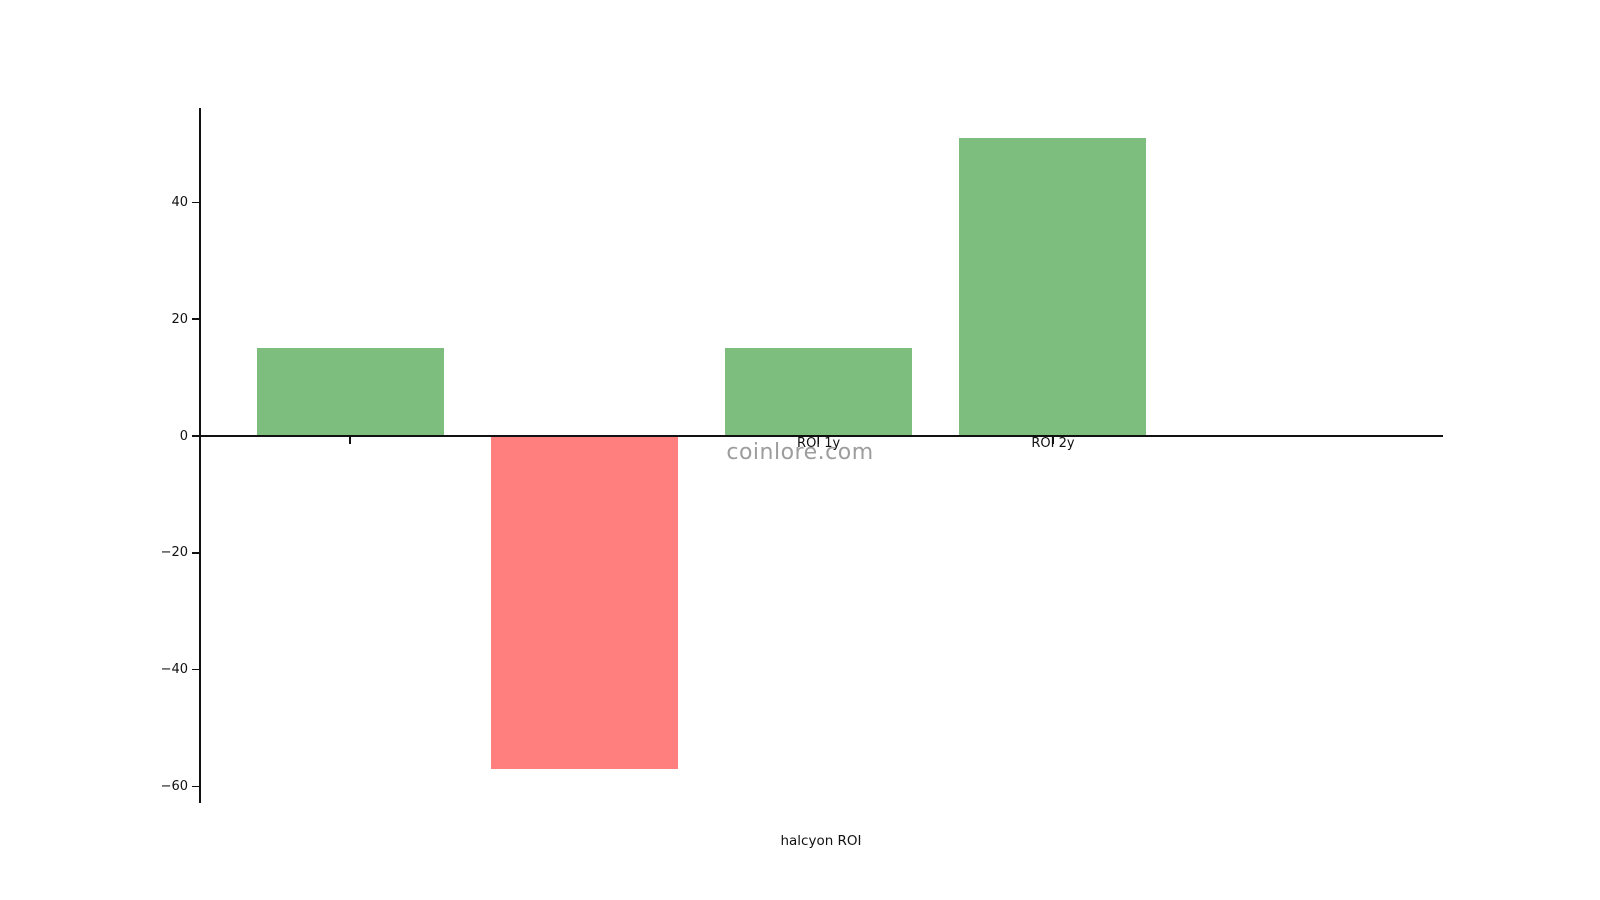 The width and height of the screenshot is (1600, 900). I want to click on y-axis-line, so click(200, 455).